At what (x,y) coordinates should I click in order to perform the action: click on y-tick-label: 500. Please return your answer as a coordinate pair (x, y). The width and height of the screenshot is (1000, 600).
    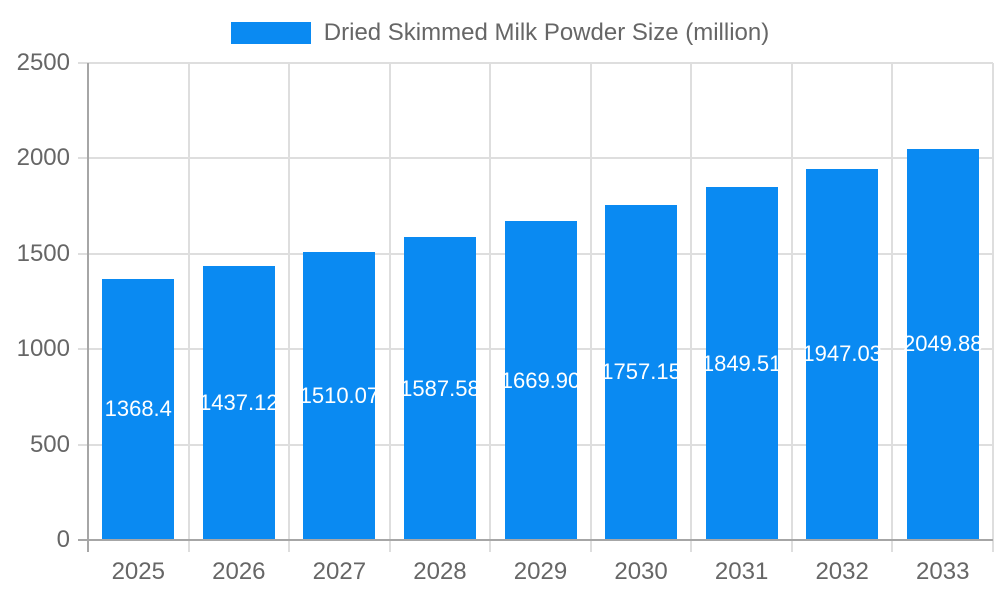
    Looking at the image, I should click on (49, 444).